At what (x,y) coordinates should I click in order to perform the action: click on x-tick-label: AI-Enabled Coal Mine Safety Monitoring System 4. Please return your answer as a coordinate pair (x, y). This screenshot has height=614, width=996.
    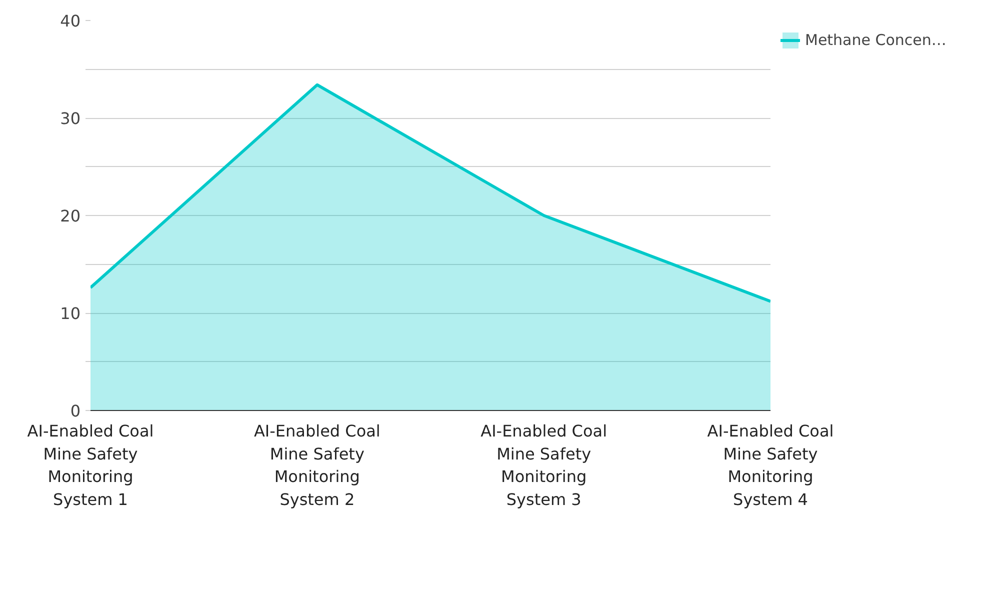
    Looking at the image, I should click on (770, 465).